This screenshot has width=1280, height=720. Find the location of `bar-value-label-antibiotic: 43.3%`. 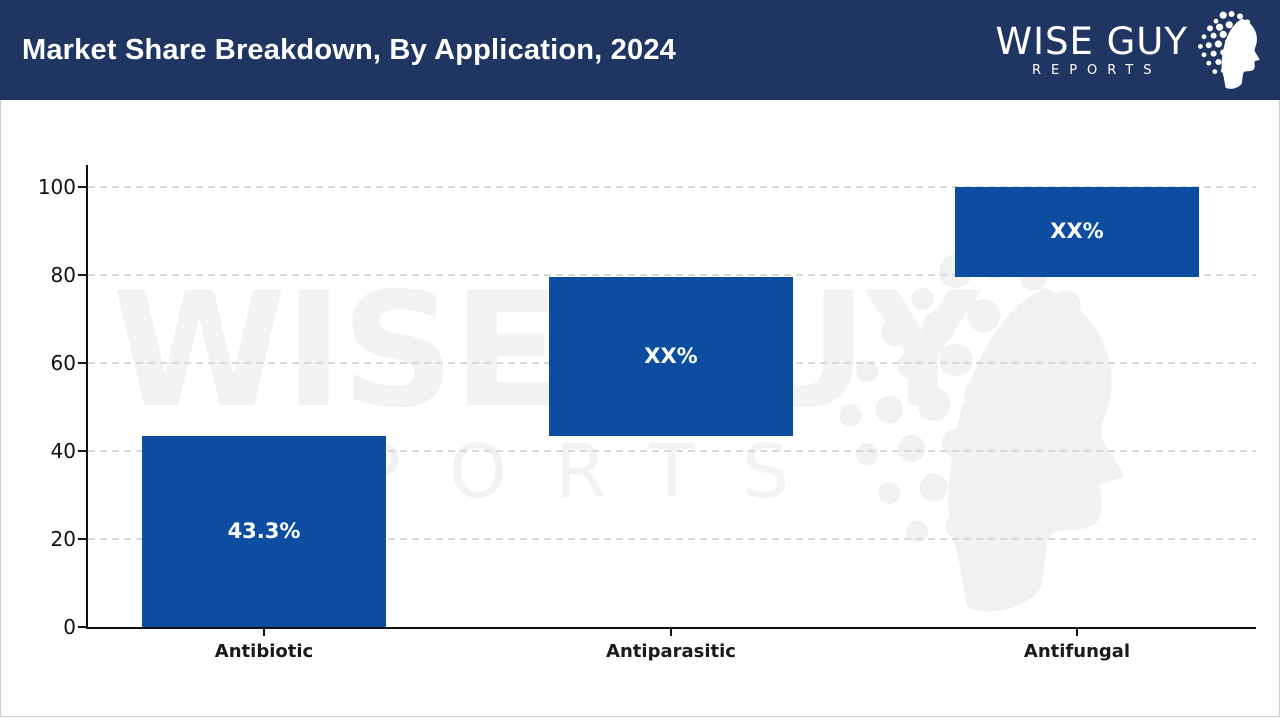

bar-value-label-antibiotic: 43.3% is located at coordinates (264, 530).